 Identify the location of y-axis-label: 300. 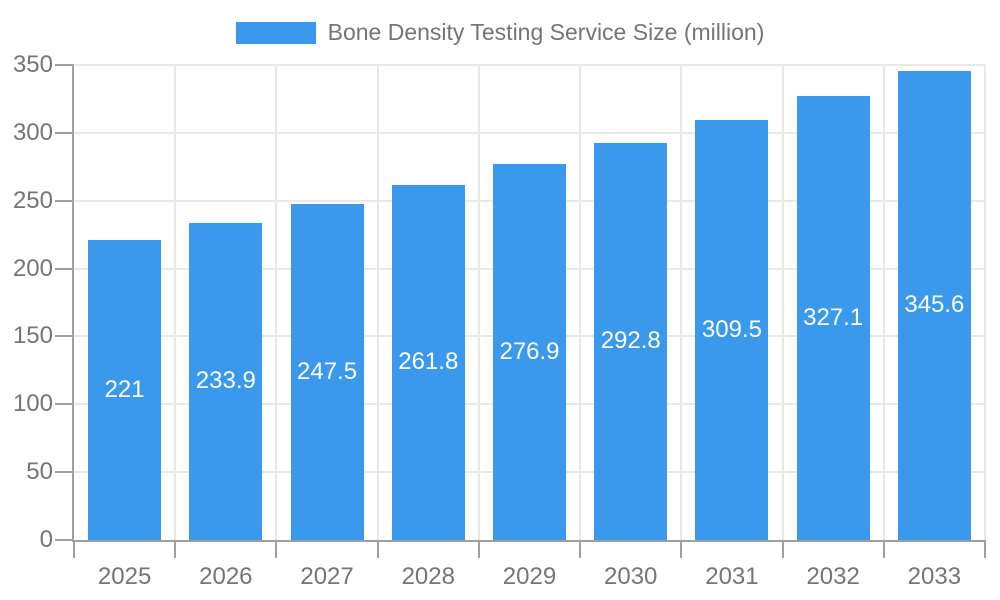
(32, 132).